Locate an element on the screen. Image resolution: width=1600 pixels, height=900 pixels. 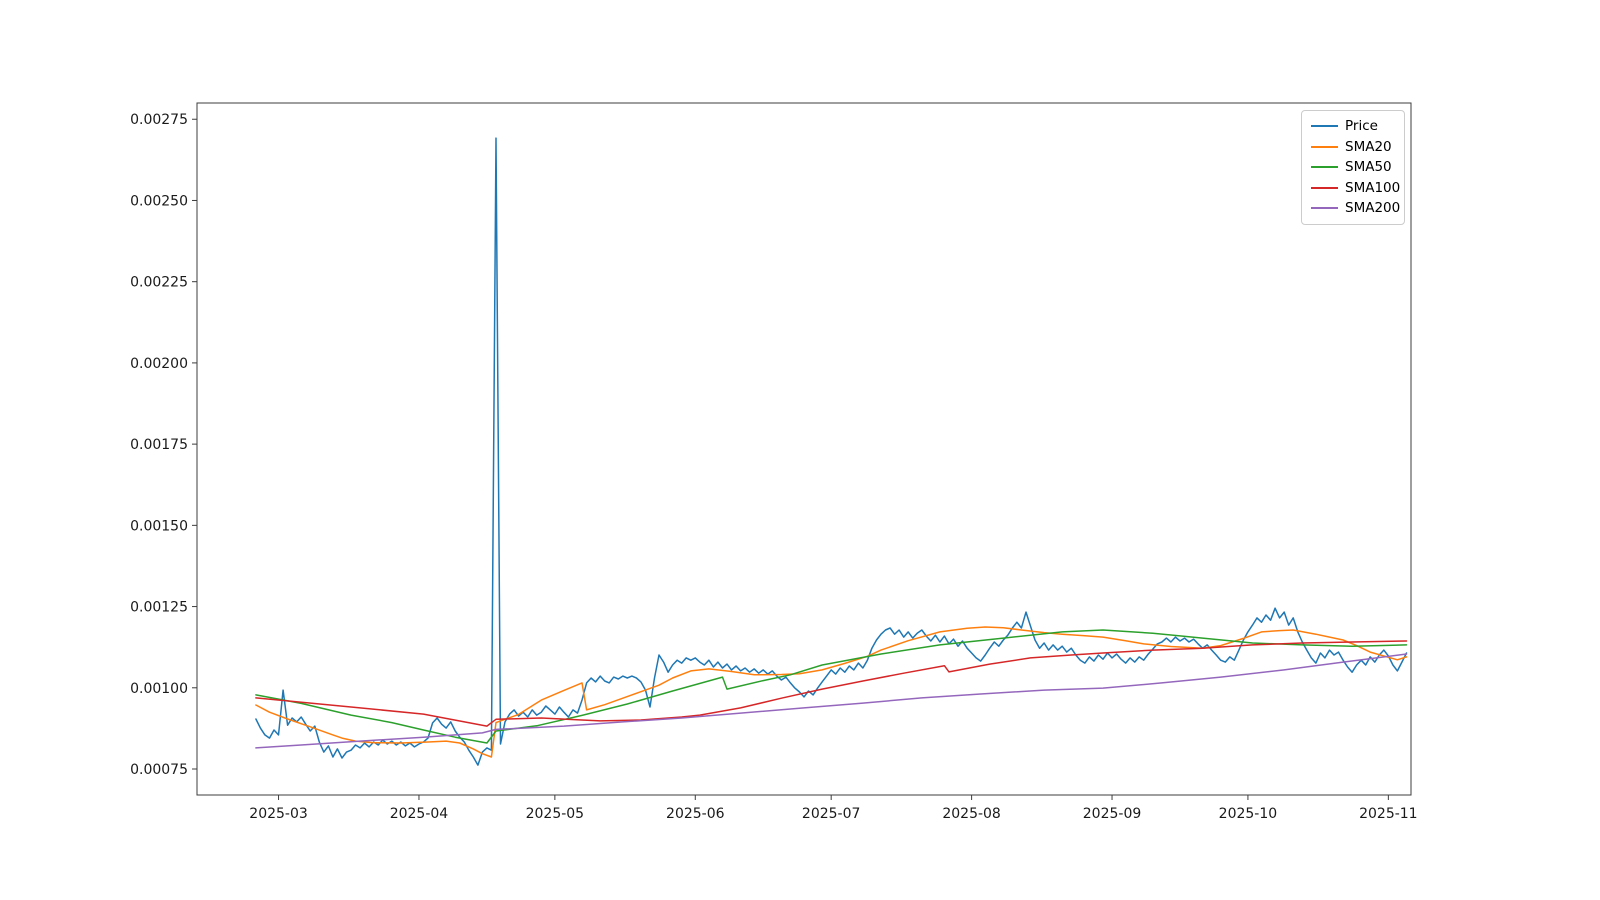
legend-item-price: Price is located at coordinates (1354, 126).